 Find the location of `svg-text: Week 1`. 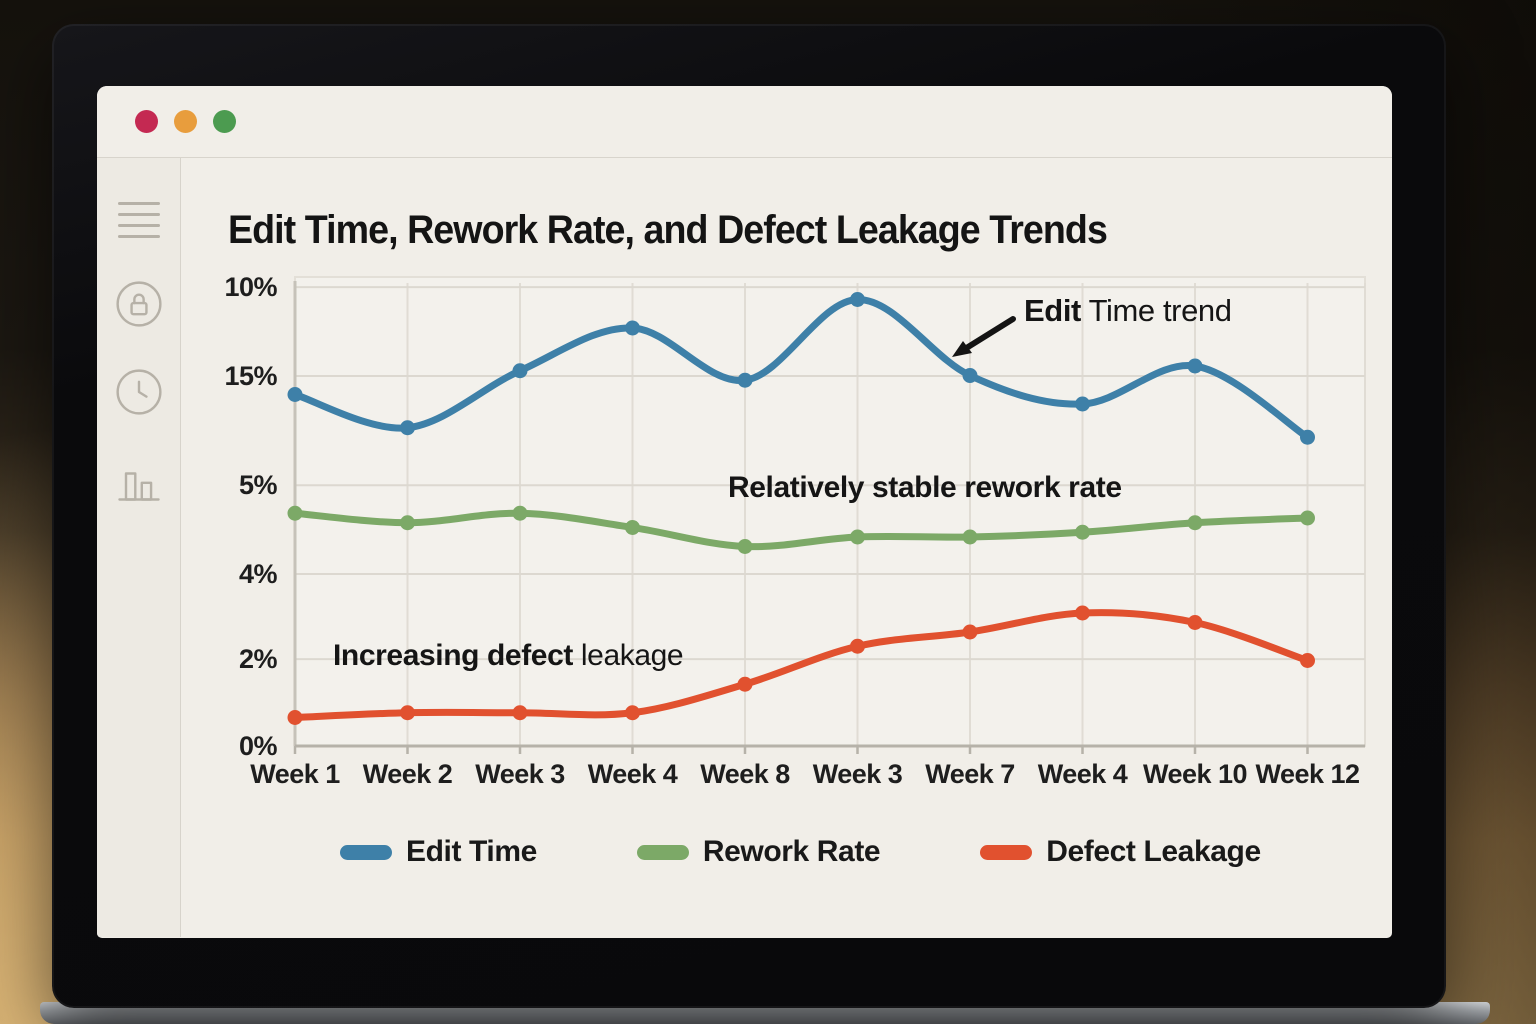

svg-text: Week 1 is located at coordinates (295, 774).